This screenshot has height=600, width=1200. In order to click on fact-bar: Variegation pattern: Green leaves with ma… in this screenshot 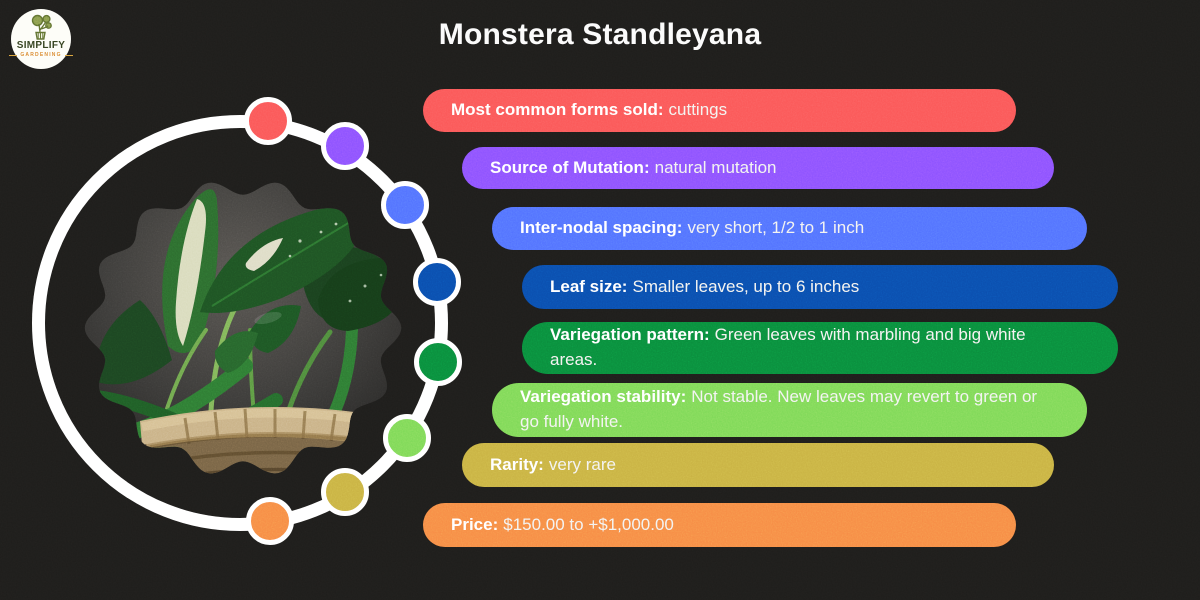, I will do `click(820, 348)`.